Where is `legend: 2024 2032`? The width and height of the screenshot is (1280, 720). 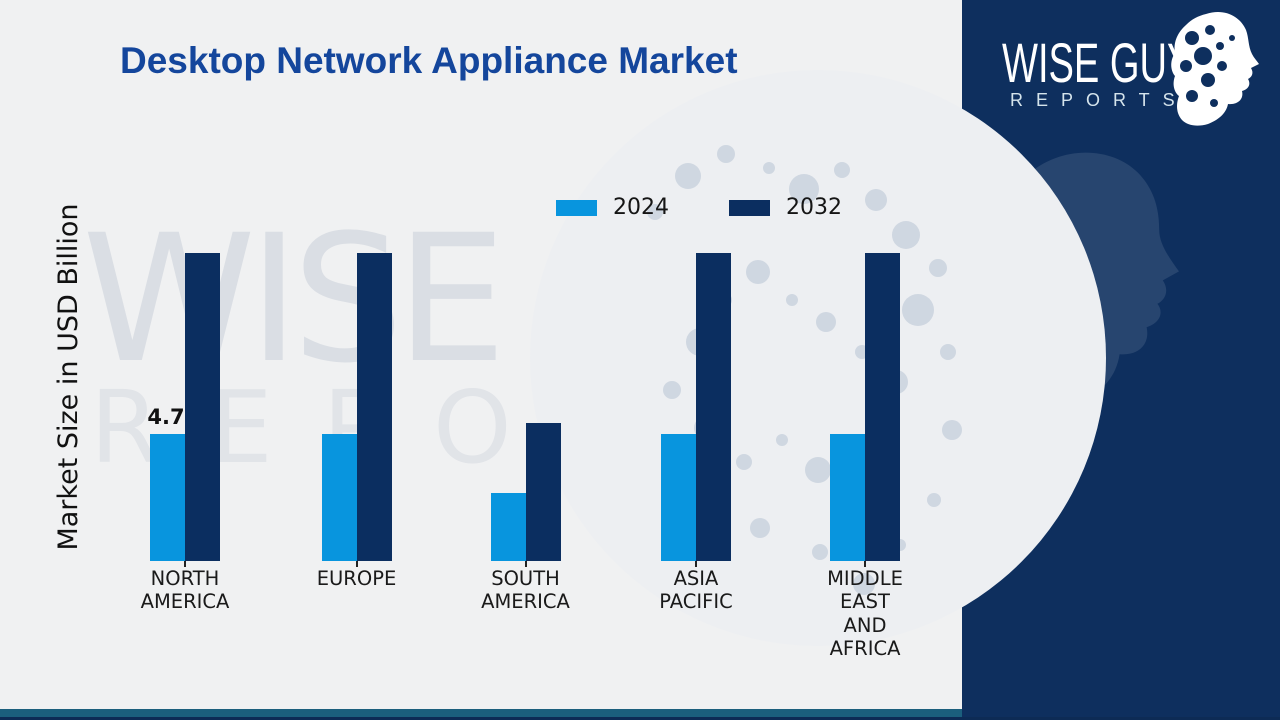 legend: 2024 2032 is located at coordinates (720, 207).